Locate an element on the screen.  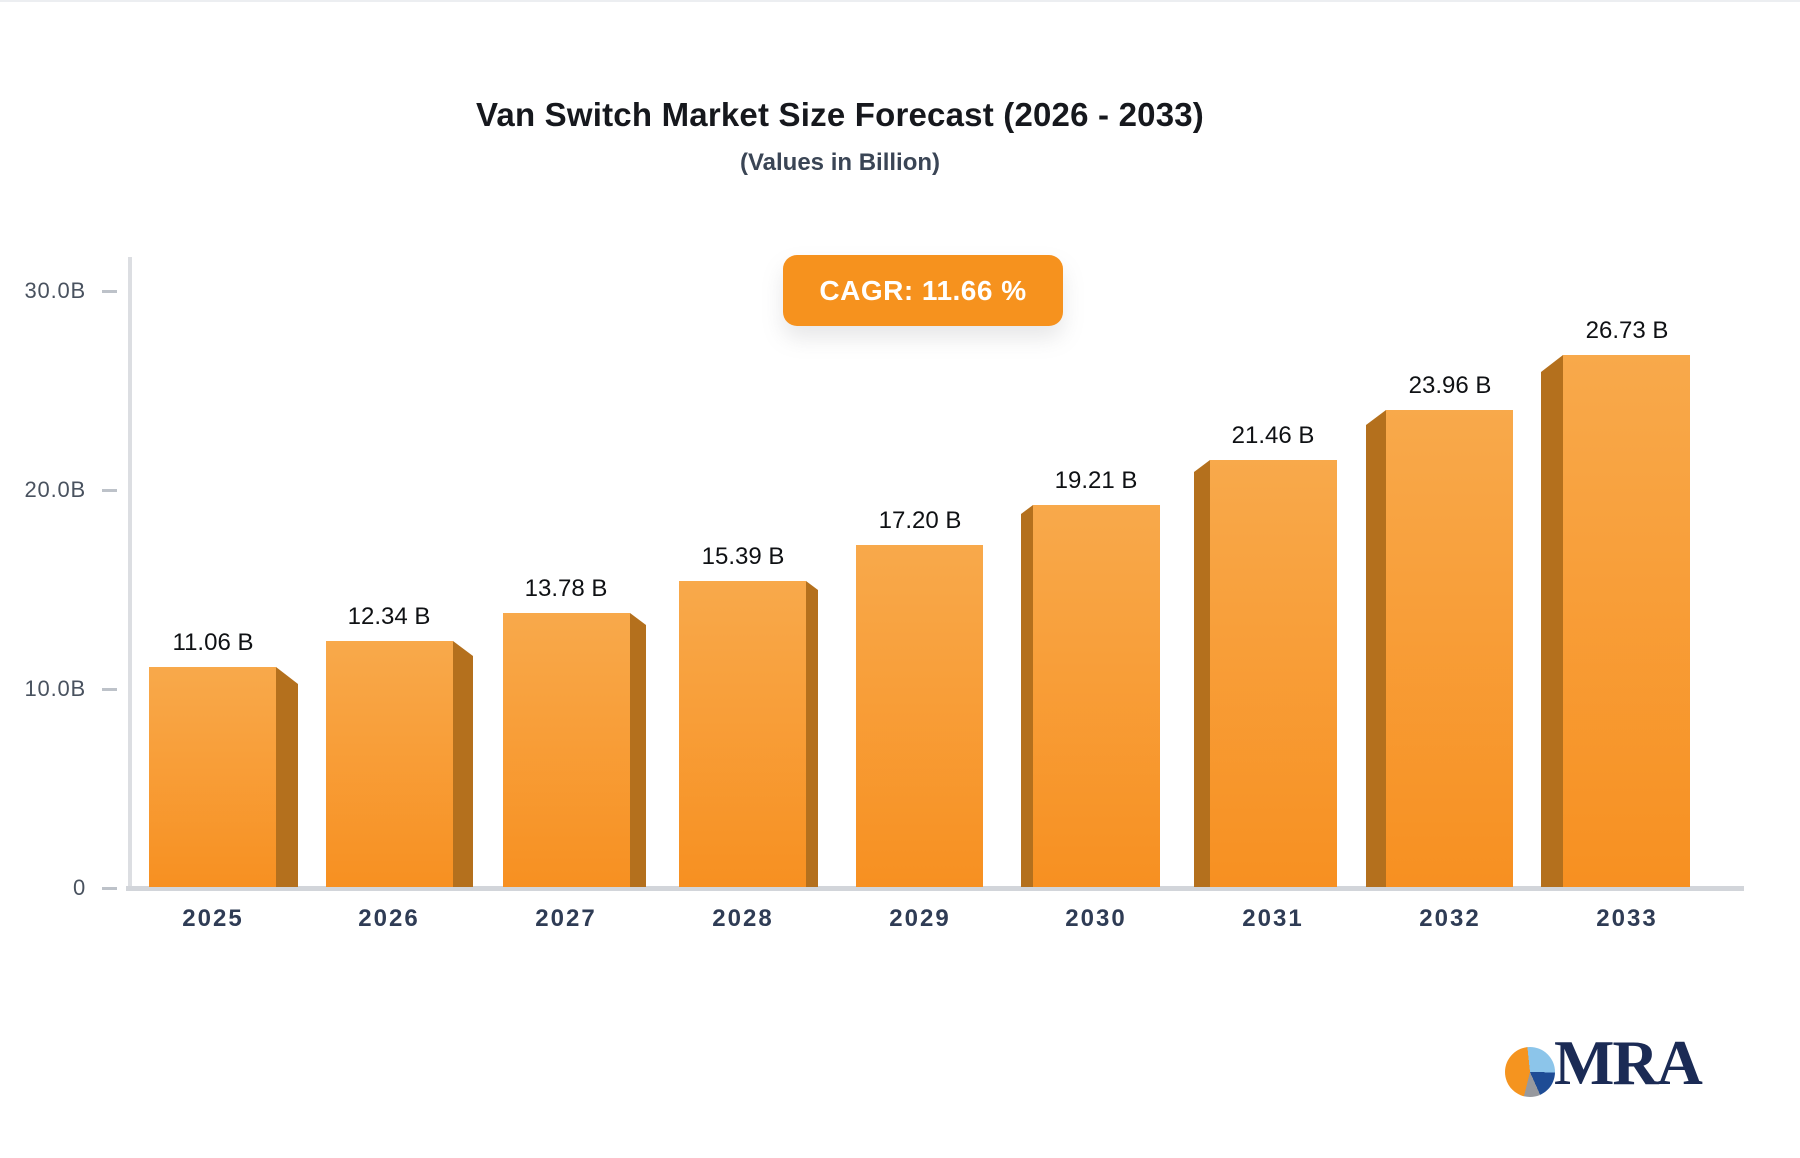
chart-subtitle: (Values in Billion) is located at coordinates (840, 162).